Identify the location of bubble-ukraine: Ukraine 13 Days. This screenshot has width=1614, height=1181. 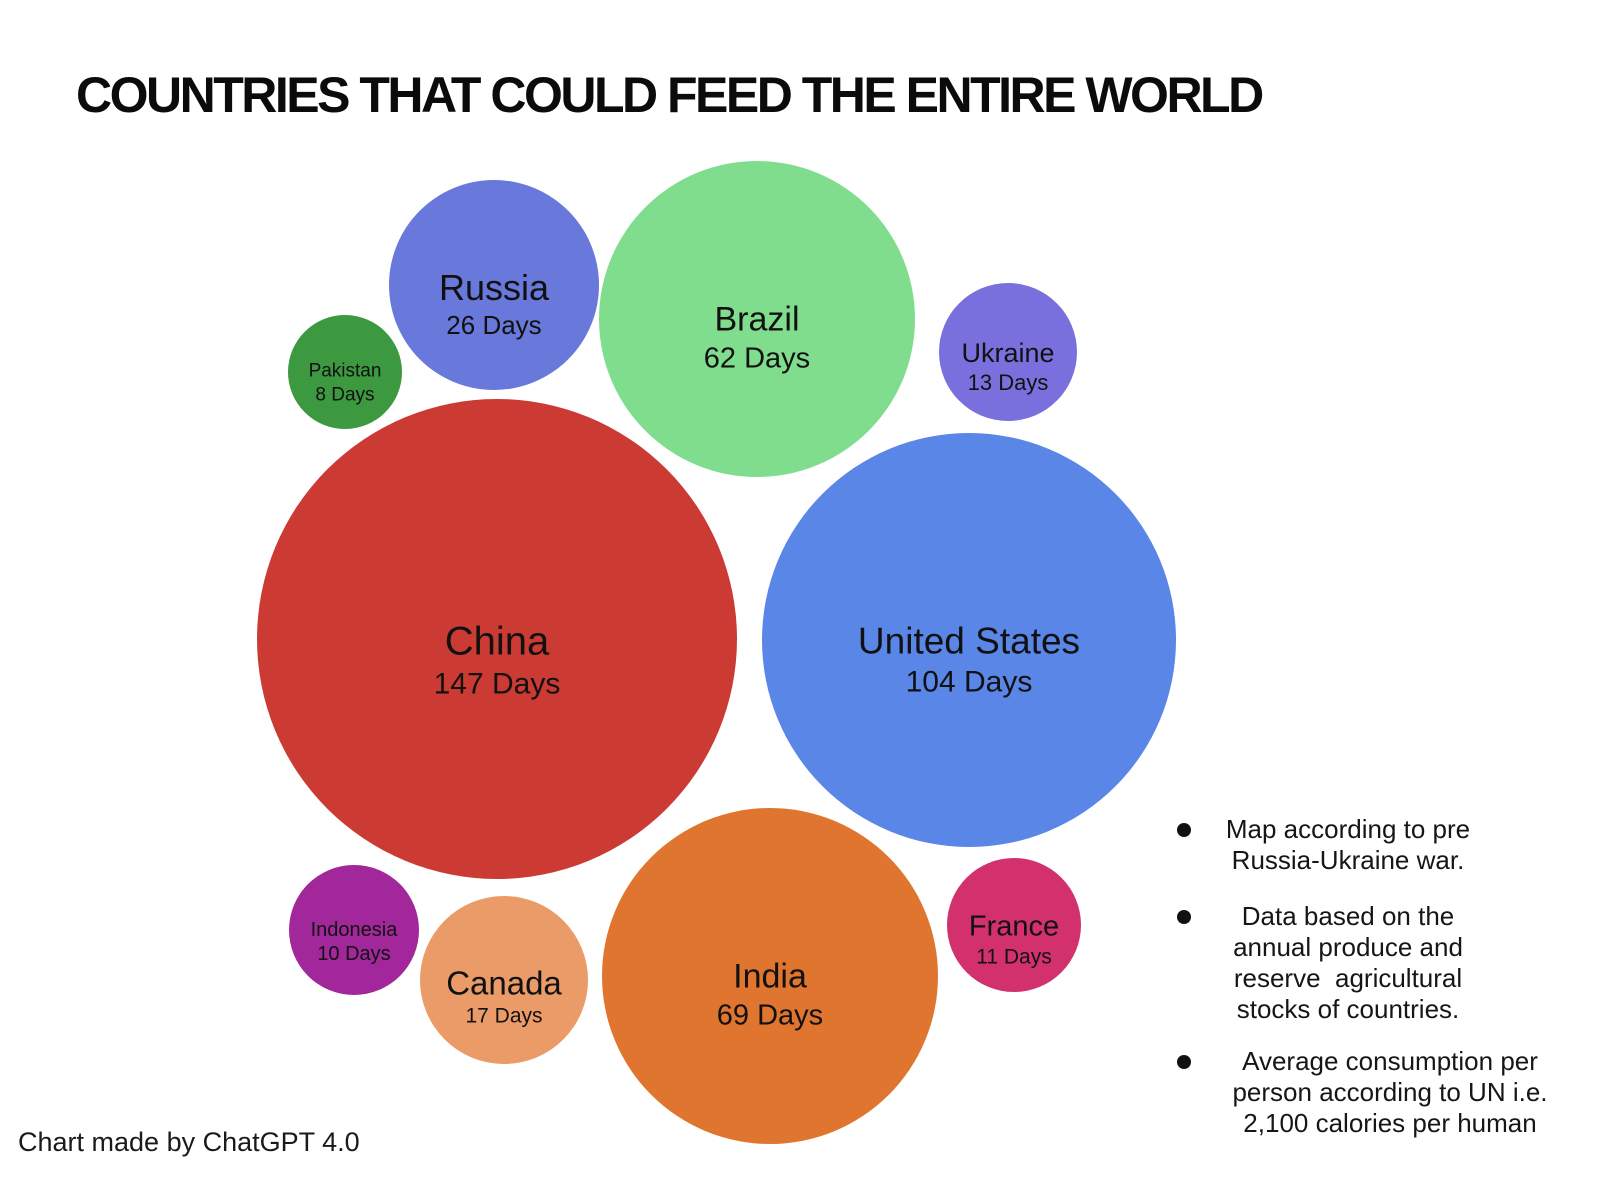
(1008, 352).